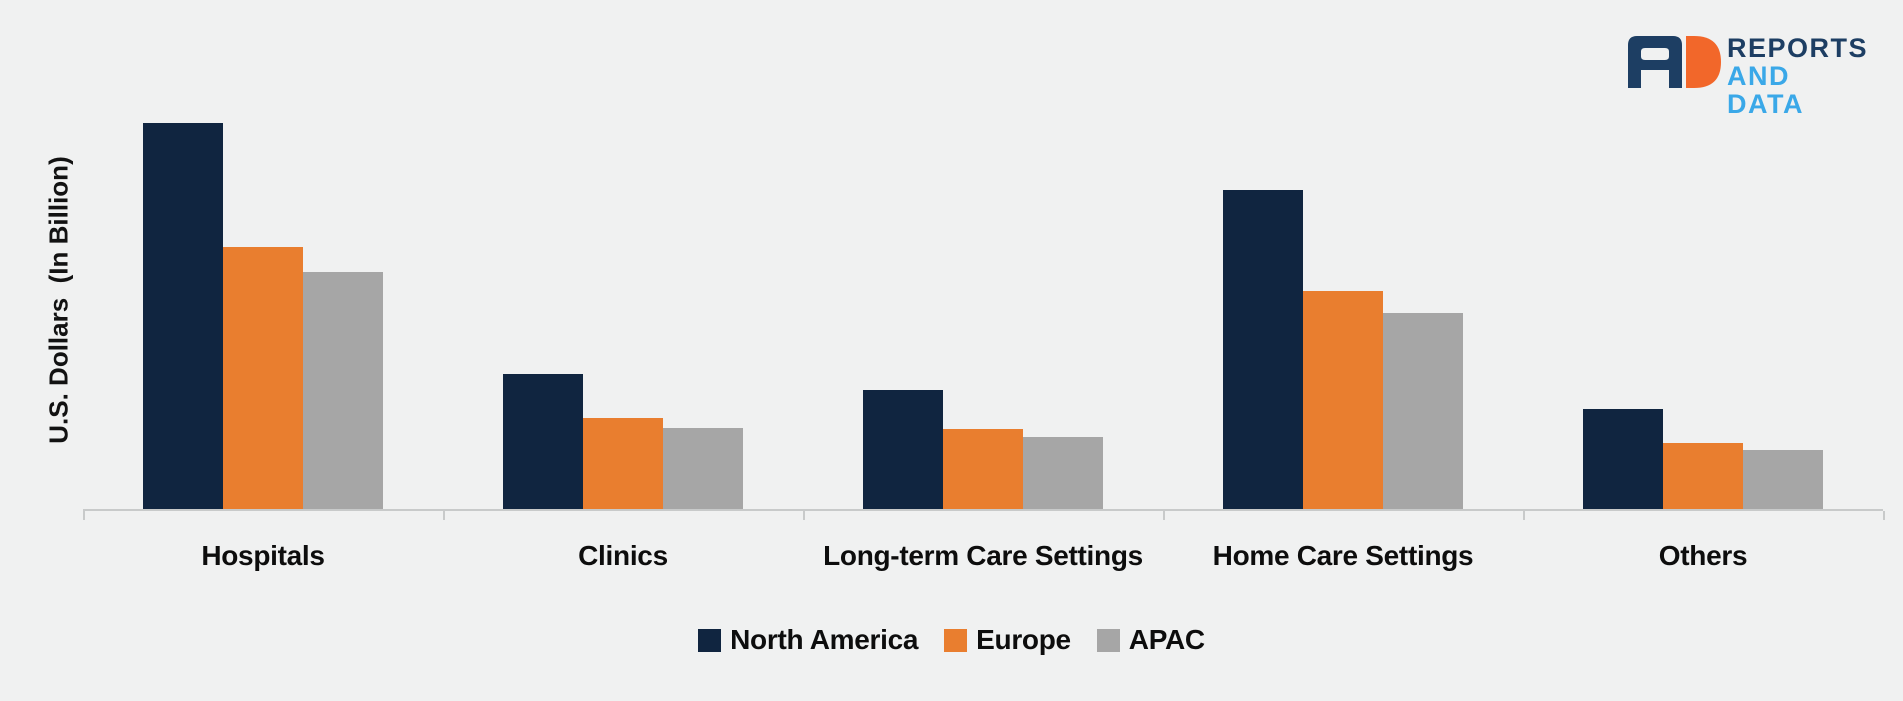  I want to click on legend-label-north-america: North America, so click(824, 639).